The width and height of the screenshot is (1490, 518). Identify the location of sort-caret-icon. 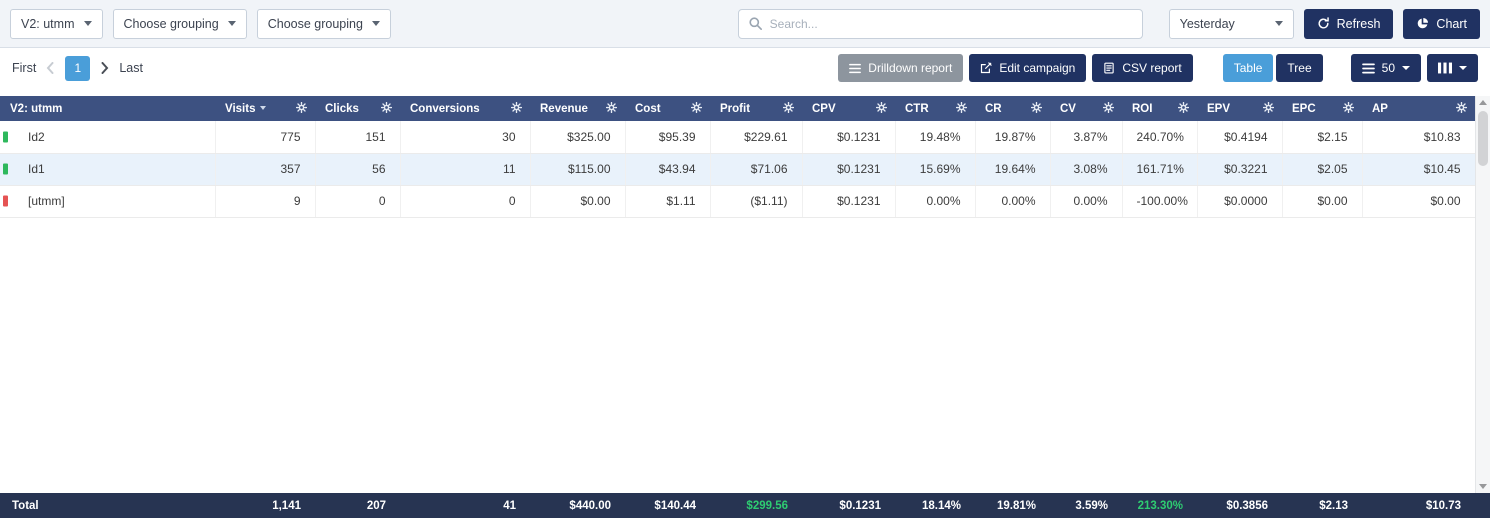
(263, 108).